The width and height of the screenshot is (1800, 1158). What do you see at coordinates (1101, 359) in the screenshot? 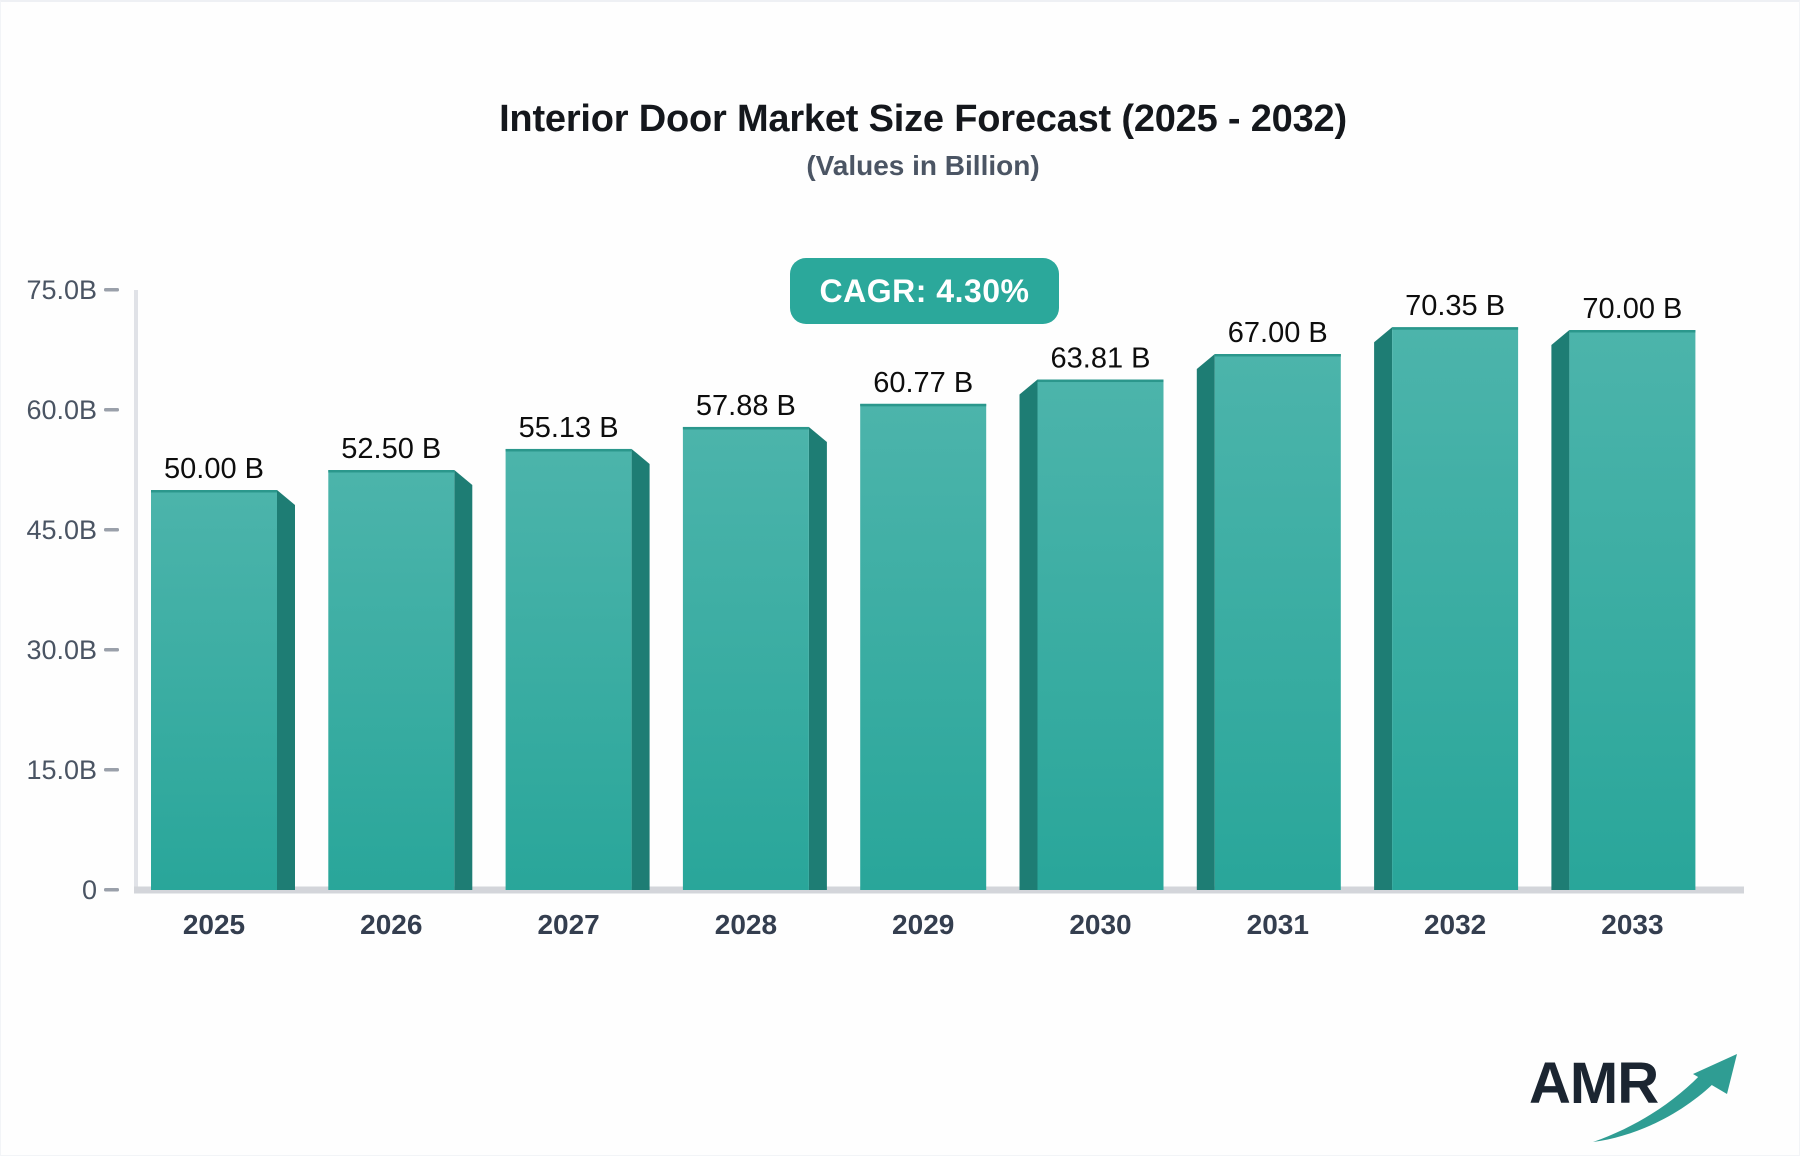
I see `bar-value-label: 63.81 B` at bounding box center [1101, 359].